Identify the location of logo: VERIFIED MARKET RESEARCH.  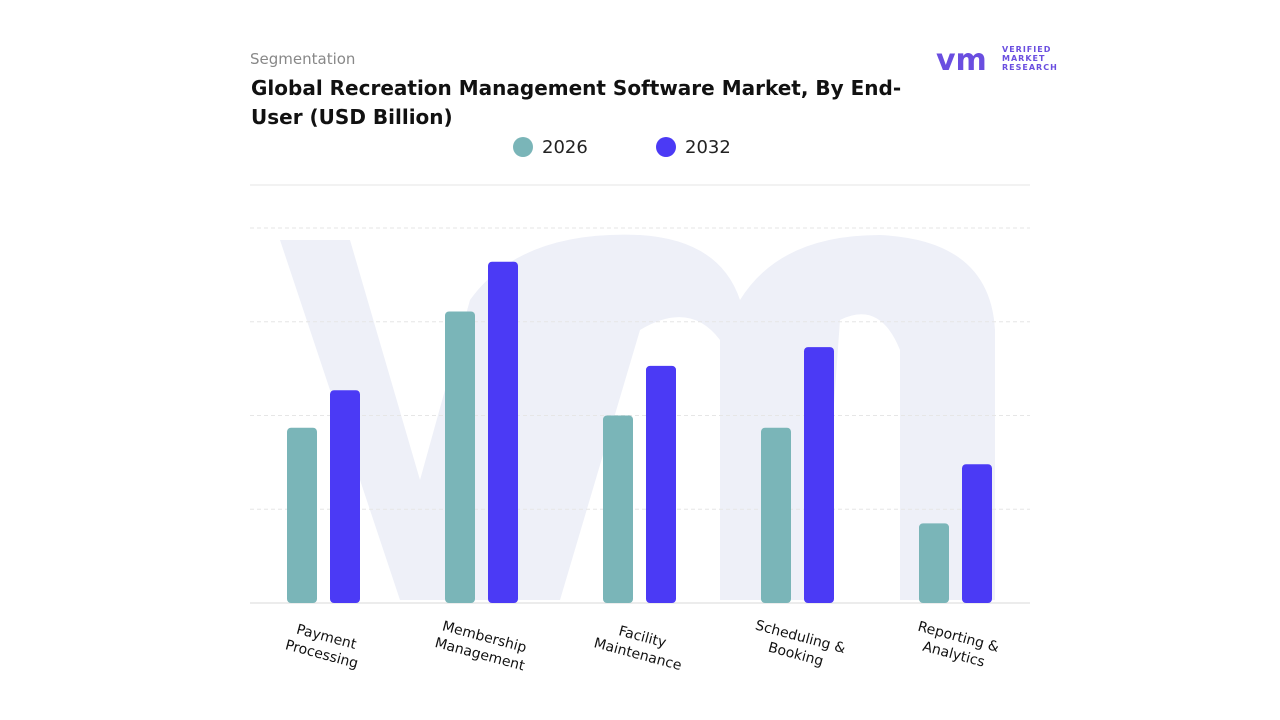
(1030, 58).